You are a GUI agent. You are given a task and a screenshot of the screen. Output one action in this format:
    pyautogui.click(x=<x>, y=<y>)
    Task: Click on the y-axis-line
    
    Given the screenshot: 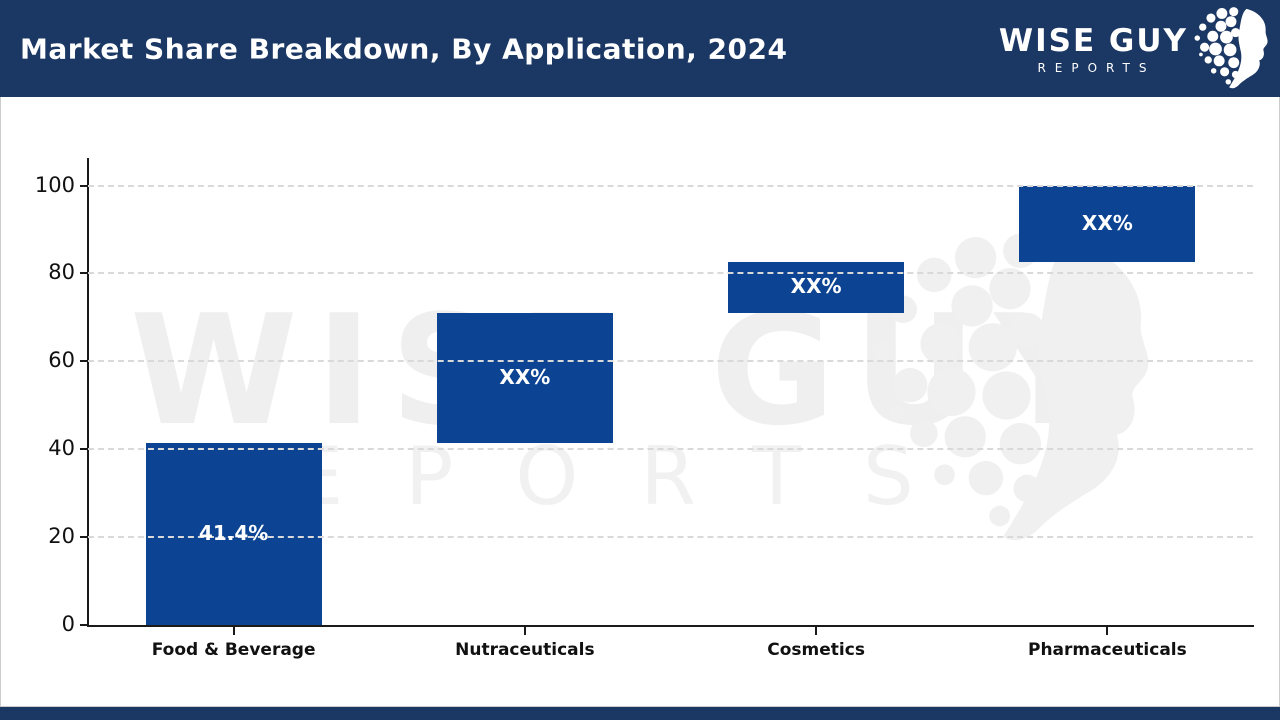 What is the action you would take?
    pyautogui.click(x=88, y=392)
    